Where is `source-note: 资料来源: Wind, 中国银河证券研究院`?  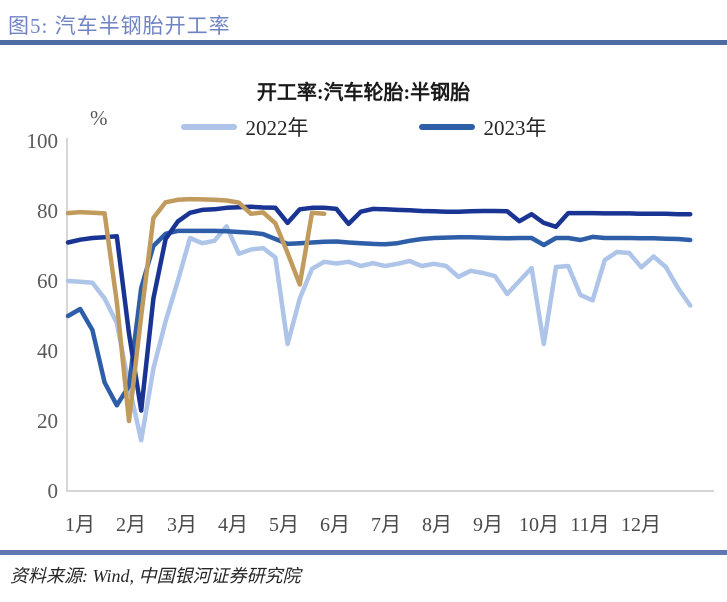 source-note: 资料来源: Wind, 中国银河证券研究院 is located at coordinates (155, 576).